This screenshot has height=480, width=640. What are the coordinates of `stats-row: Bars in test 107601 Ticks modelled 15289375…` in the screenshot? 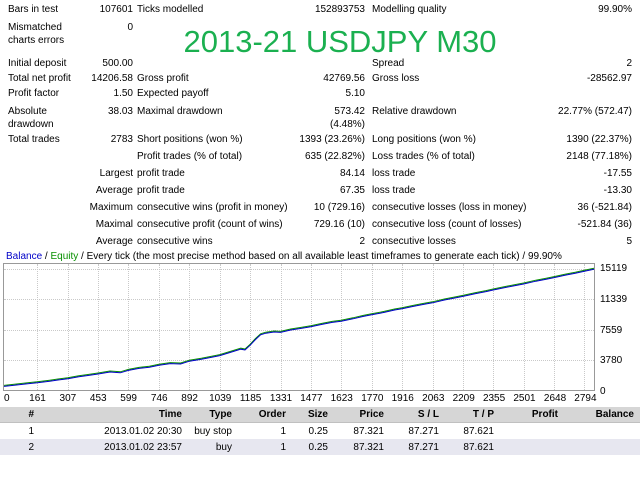 It's located at (320, 9).